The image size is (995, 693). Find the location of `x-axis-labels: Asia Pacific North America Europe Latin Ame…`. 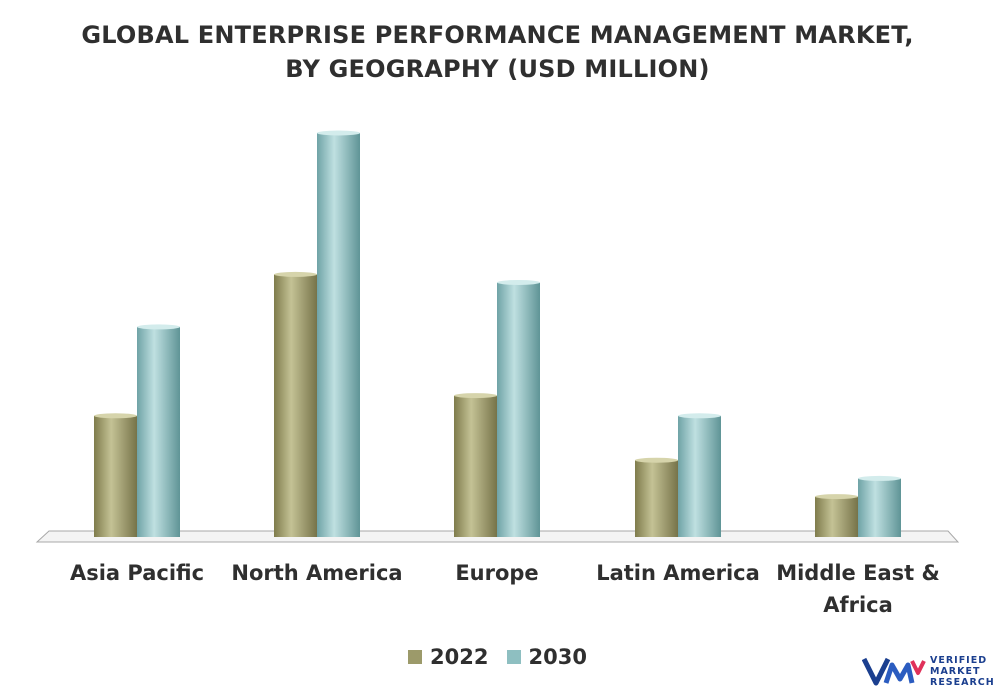

x-axis-labels: Asia Pacific North America Europe Latin Ame… is located at coordinates (505, 589).